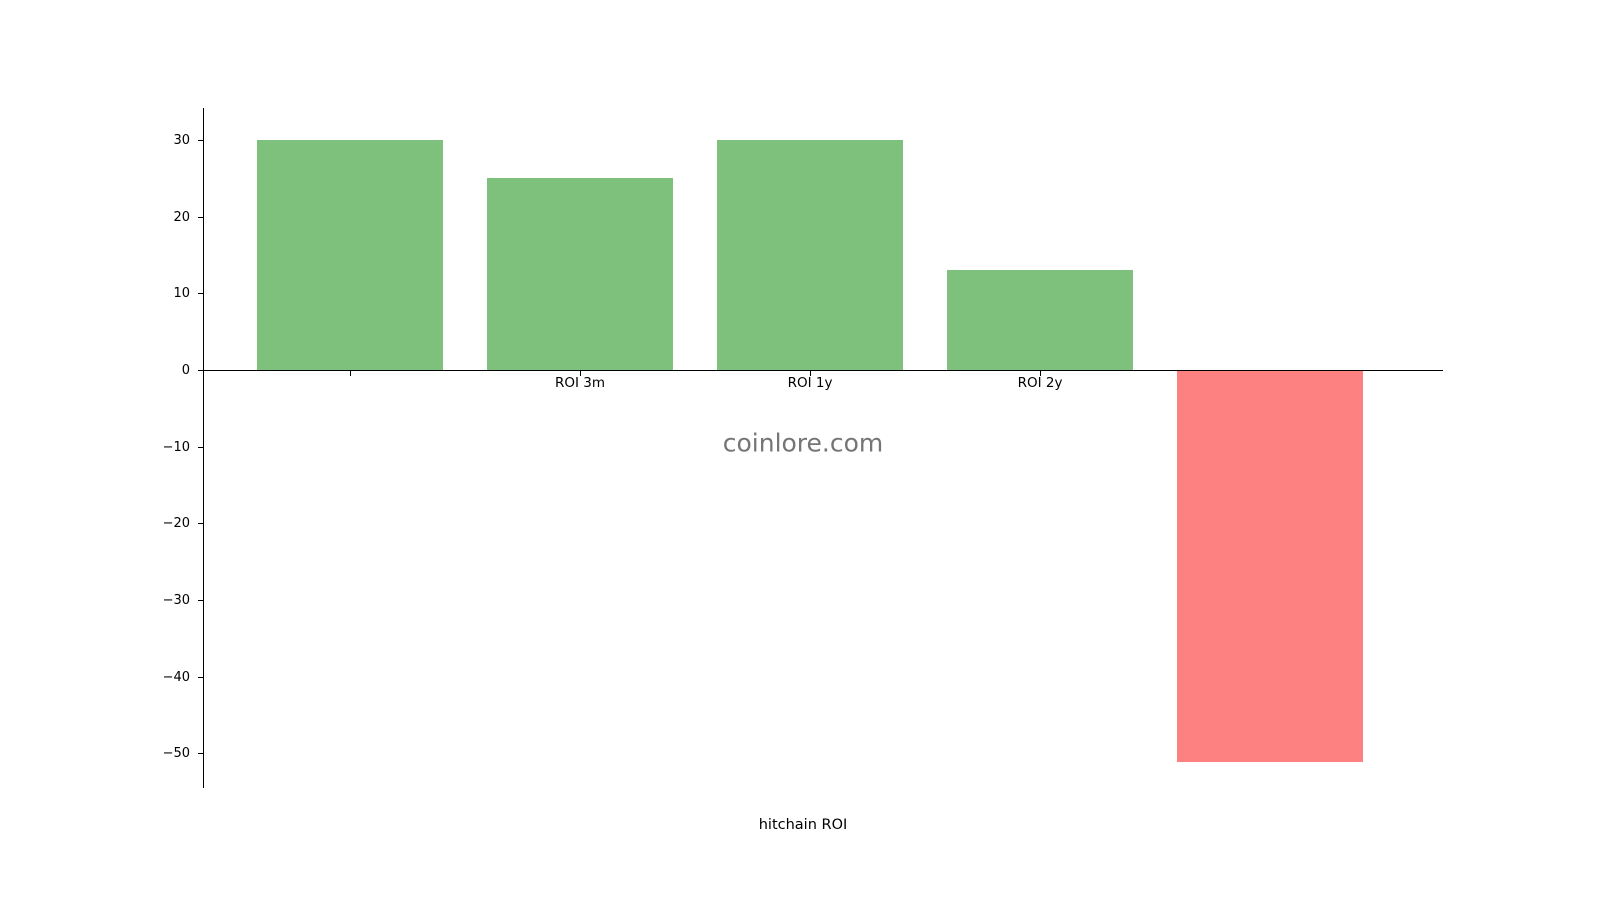 The height and width of the screenshot is (900, 1600). I want to click on y-tick-label: 0, so click(185, 370).